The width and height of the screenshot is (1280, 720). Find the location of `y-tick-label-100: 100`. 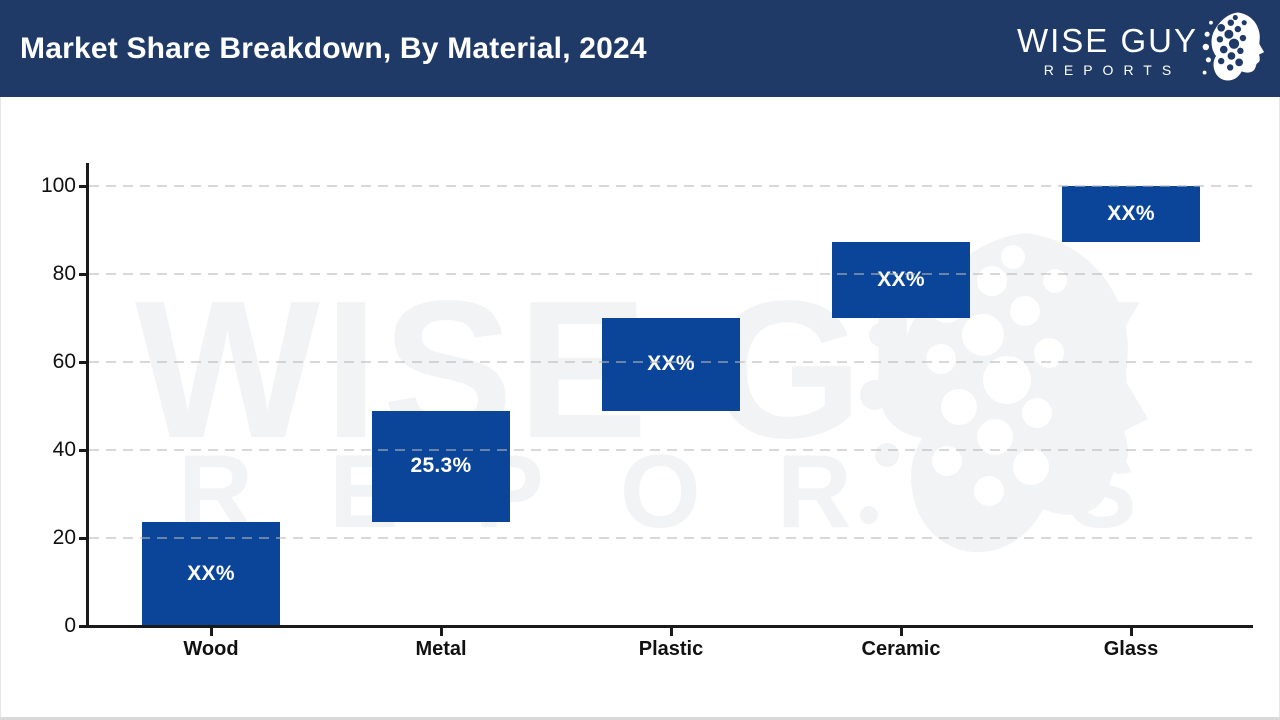

y-tick-label-100: 100 is located at coordinates (58, 185).